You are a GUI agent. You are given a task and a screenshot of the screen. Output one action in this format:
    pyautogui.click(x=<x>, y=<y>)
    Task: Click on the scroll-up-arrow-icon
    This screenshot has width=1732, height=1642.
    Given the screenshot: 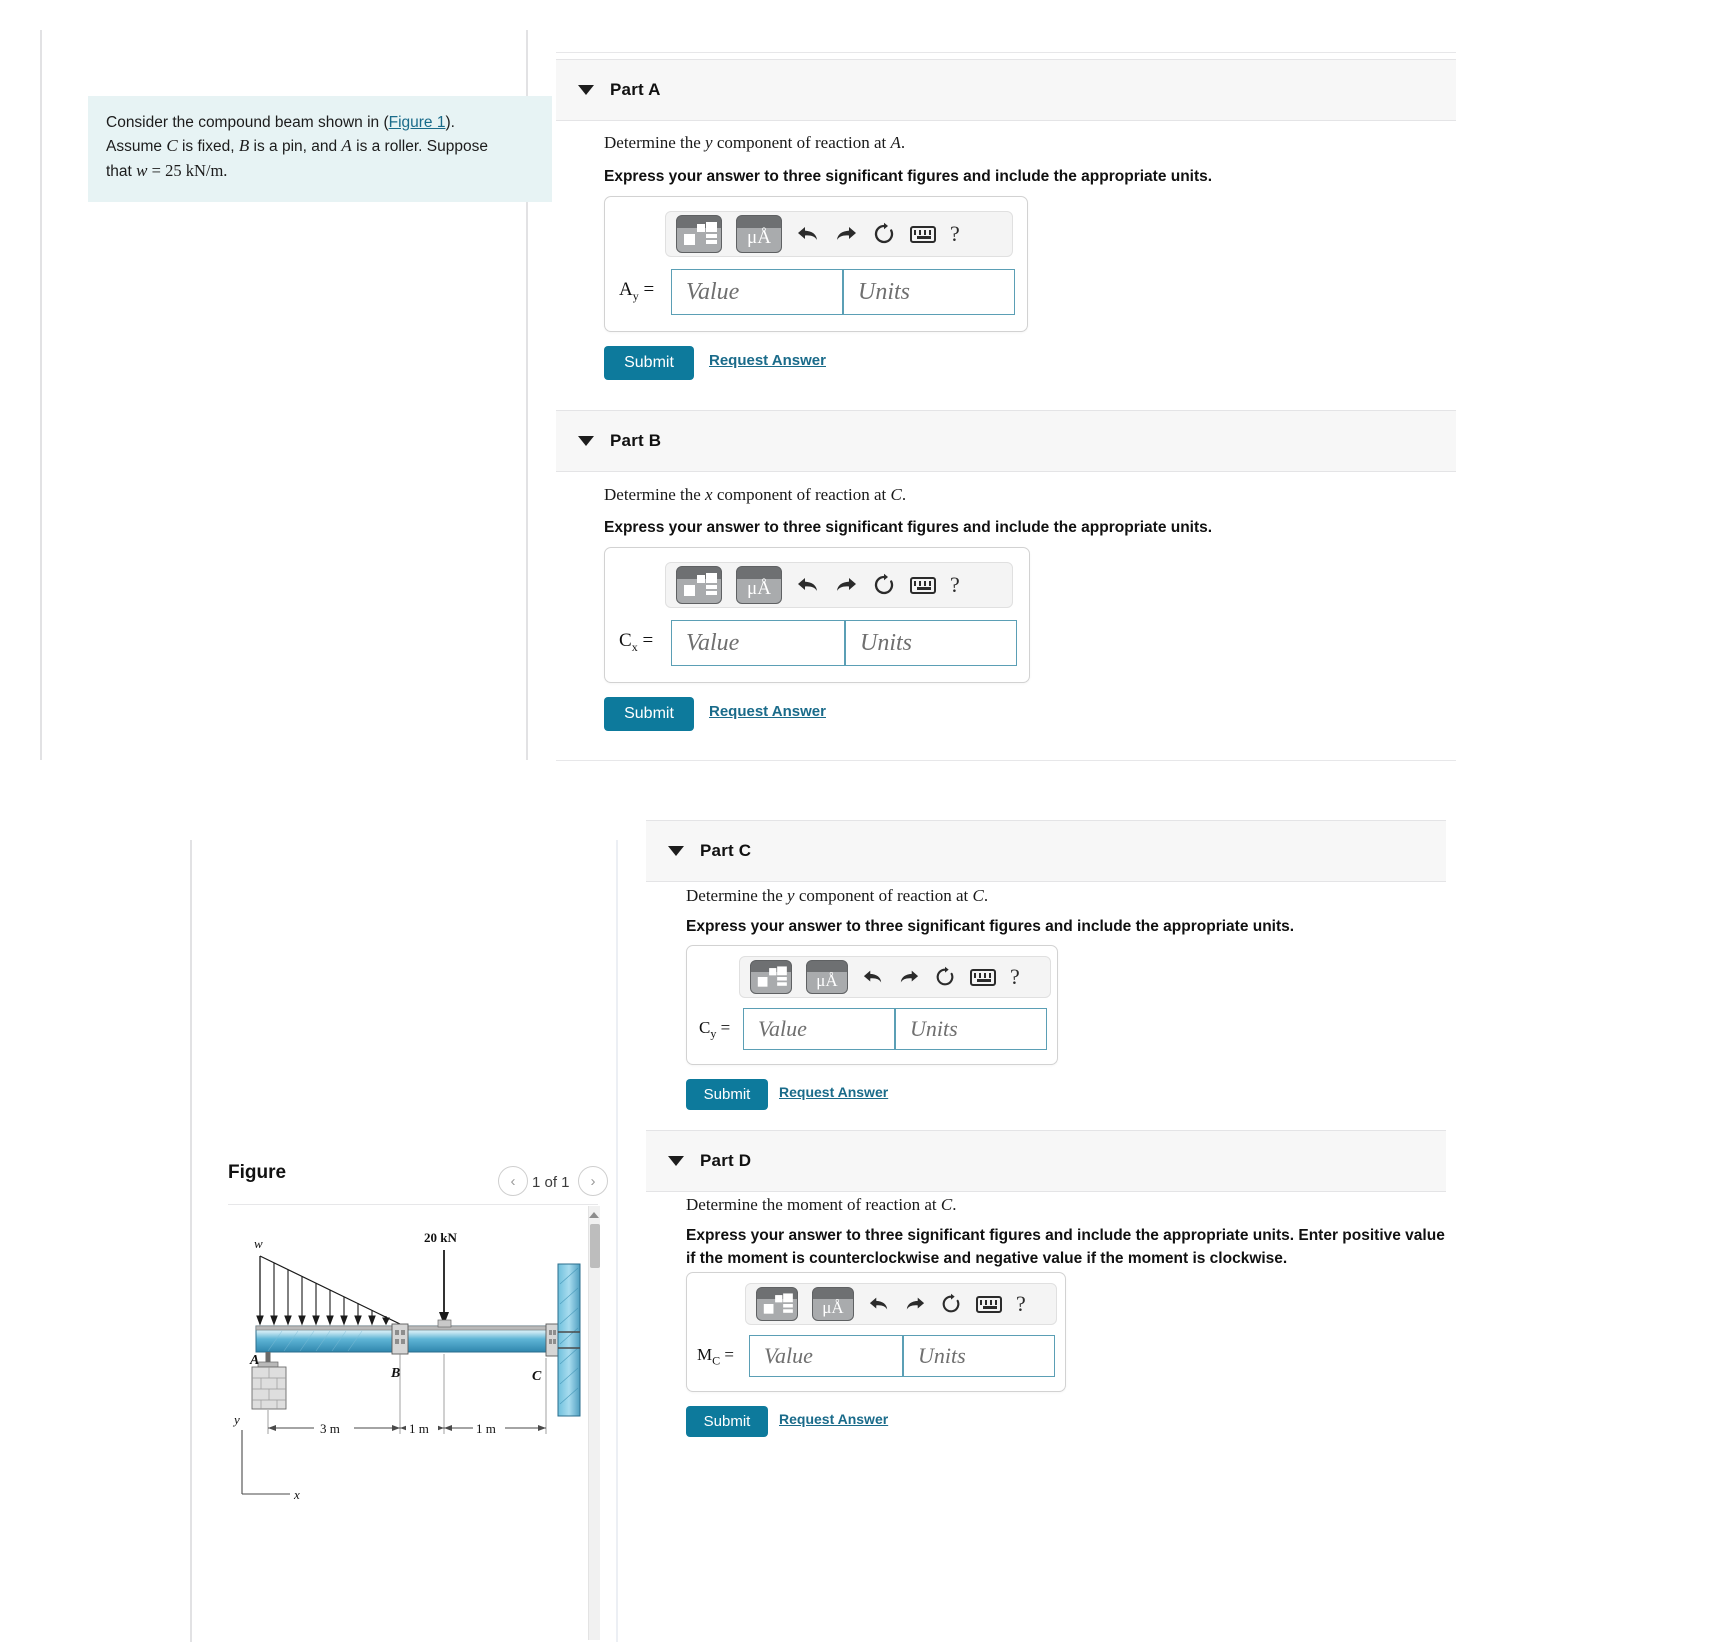 What is the action you would take?
    pyautogui.click(x=594, y=1215)
    